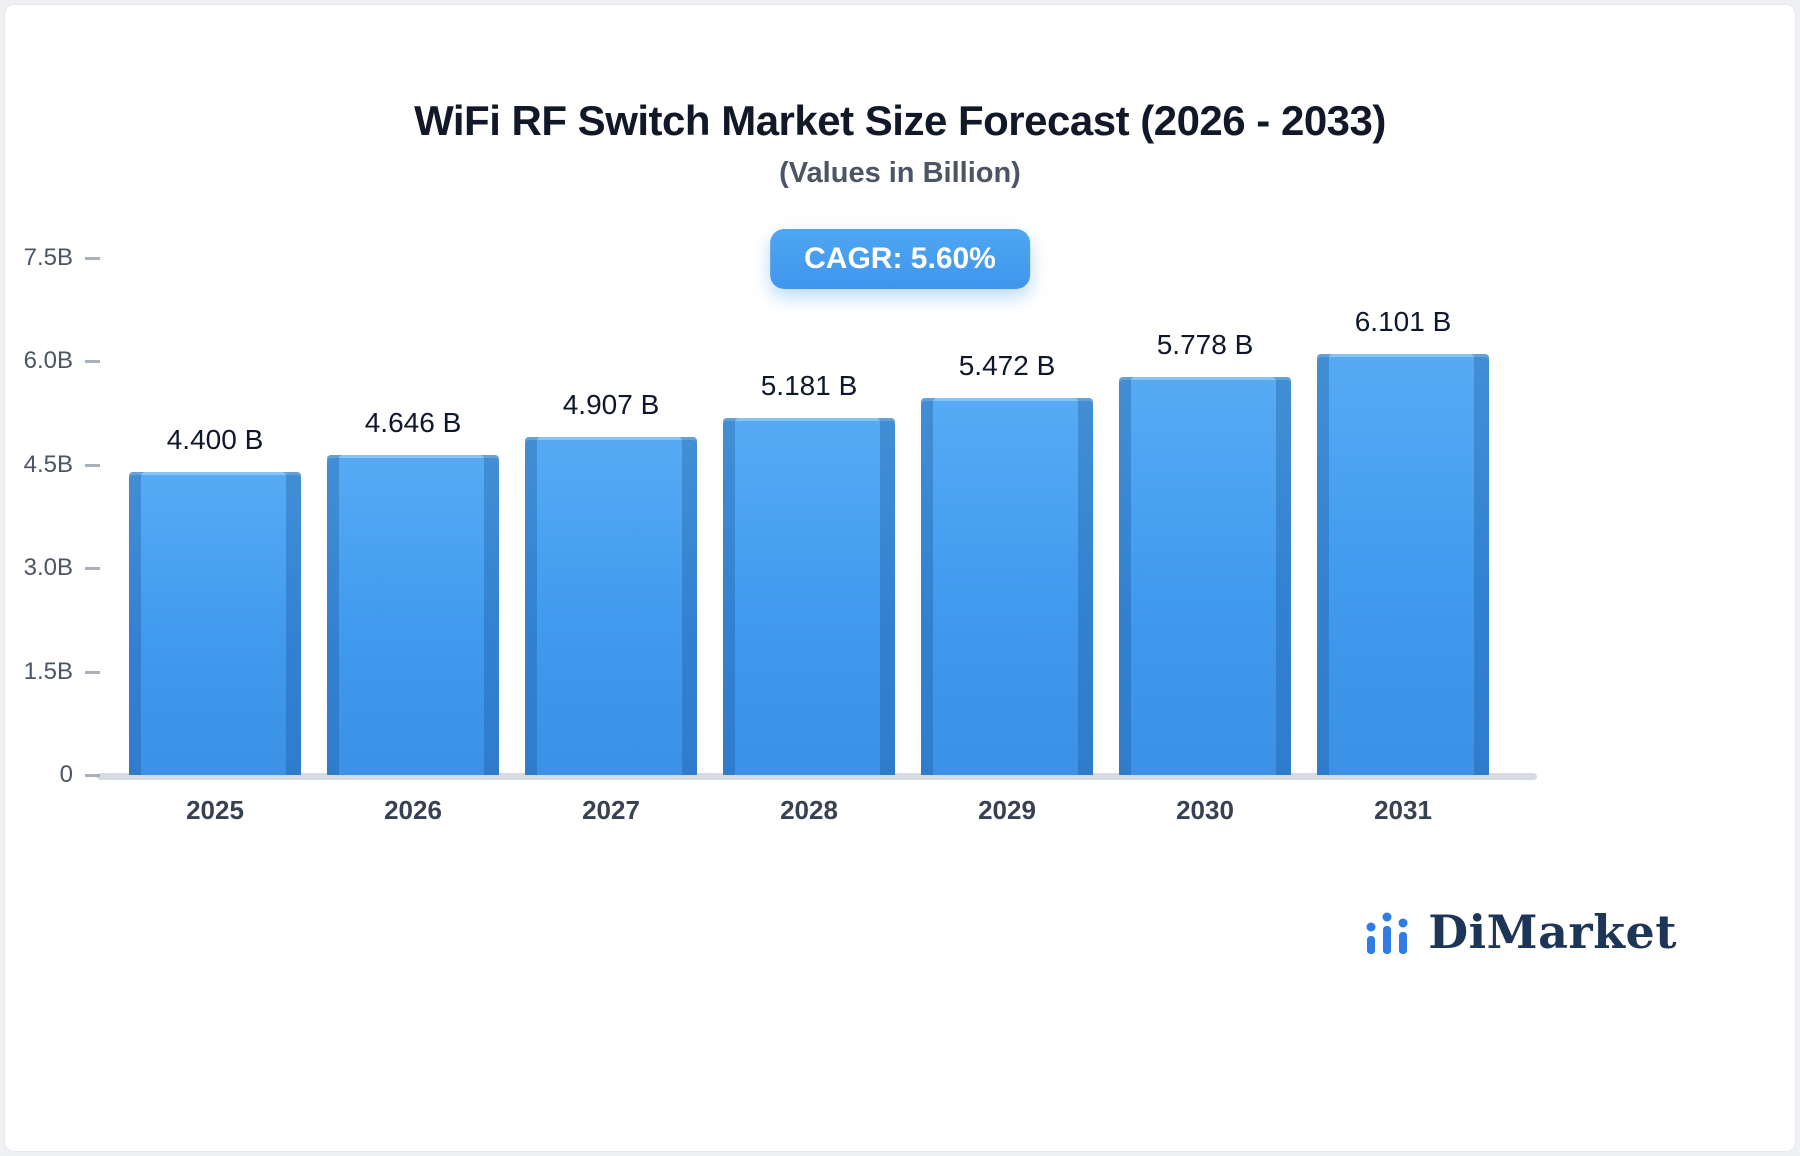 The image size is (1800, 1156). Describe the element at coordinates (48, 361) in the screenshot. I see `y-axis-label: 6.0B` at that location.